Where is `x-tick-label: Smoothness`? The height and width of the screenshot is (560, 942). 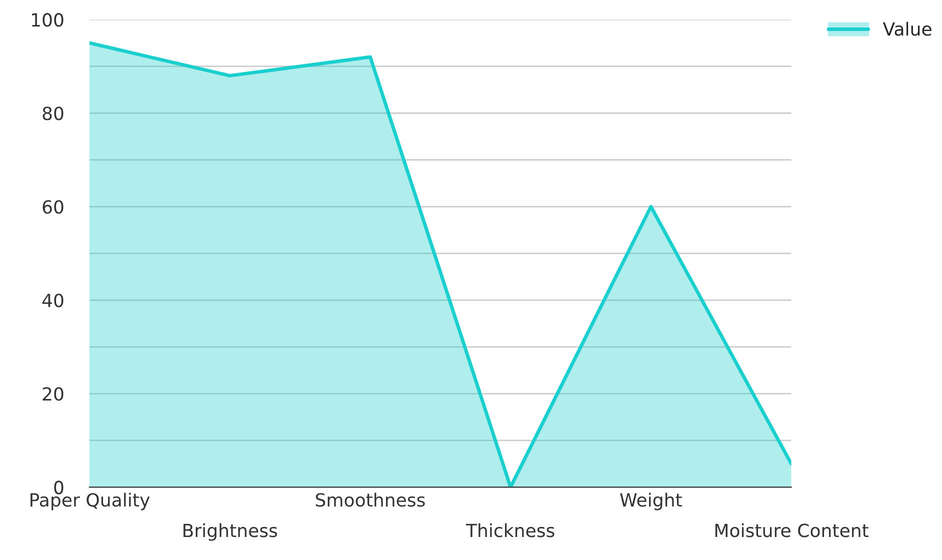 x-tick-label: Smoothness is located at coordinates (370, 499).